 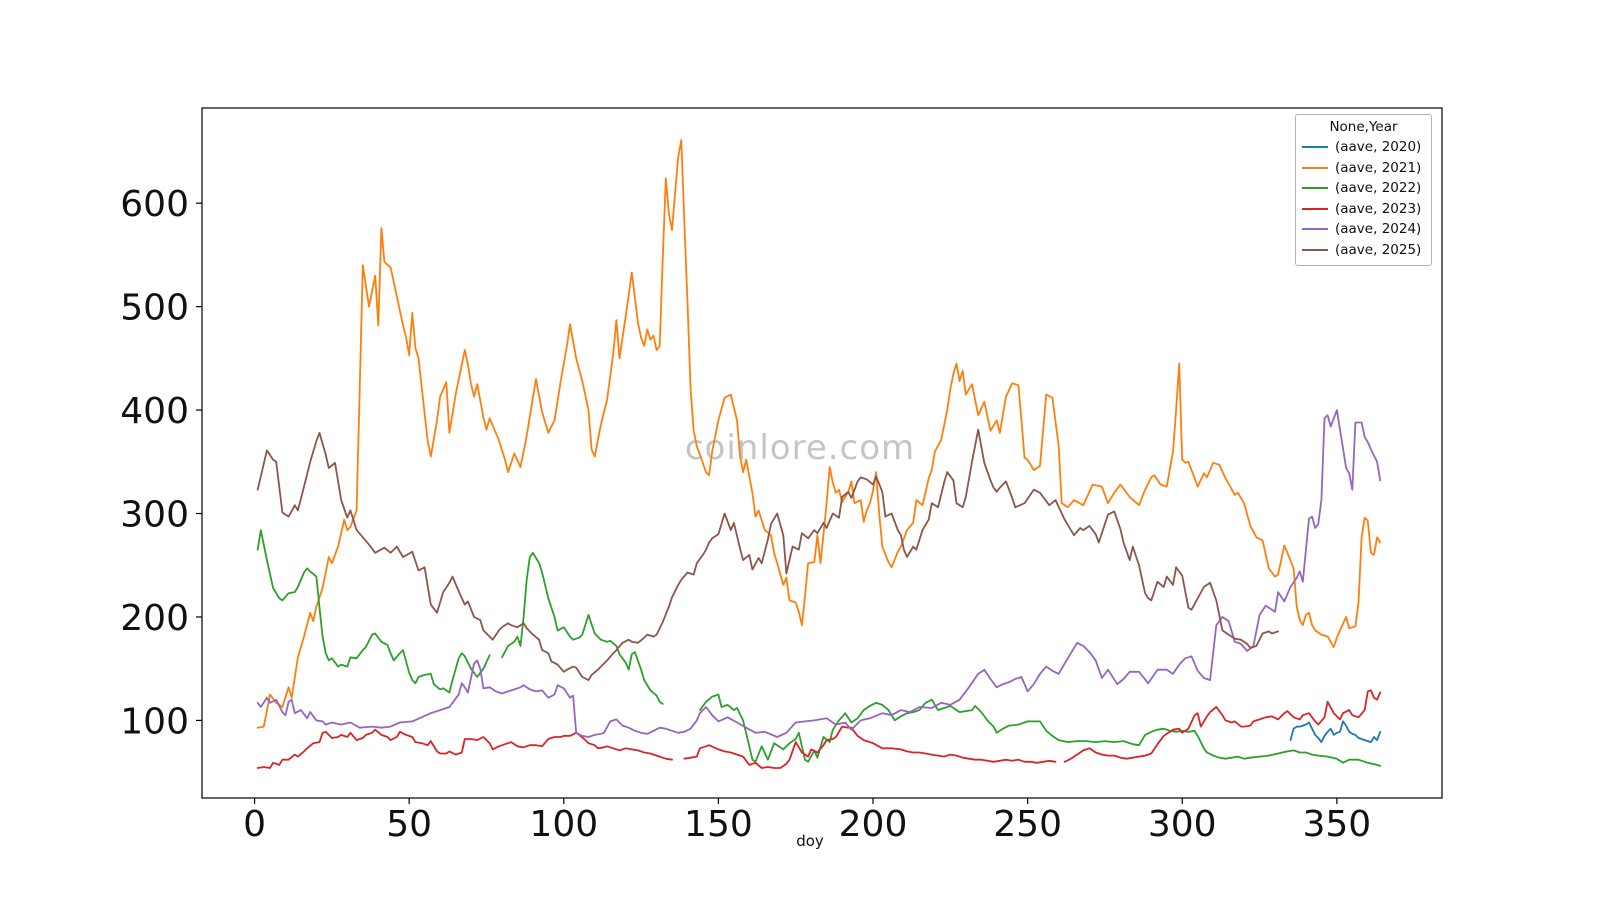 What do you see at coordinates (154, 411) in the screenshot?
I see `y-tick-label: 400` at bounding box center [154, 411].